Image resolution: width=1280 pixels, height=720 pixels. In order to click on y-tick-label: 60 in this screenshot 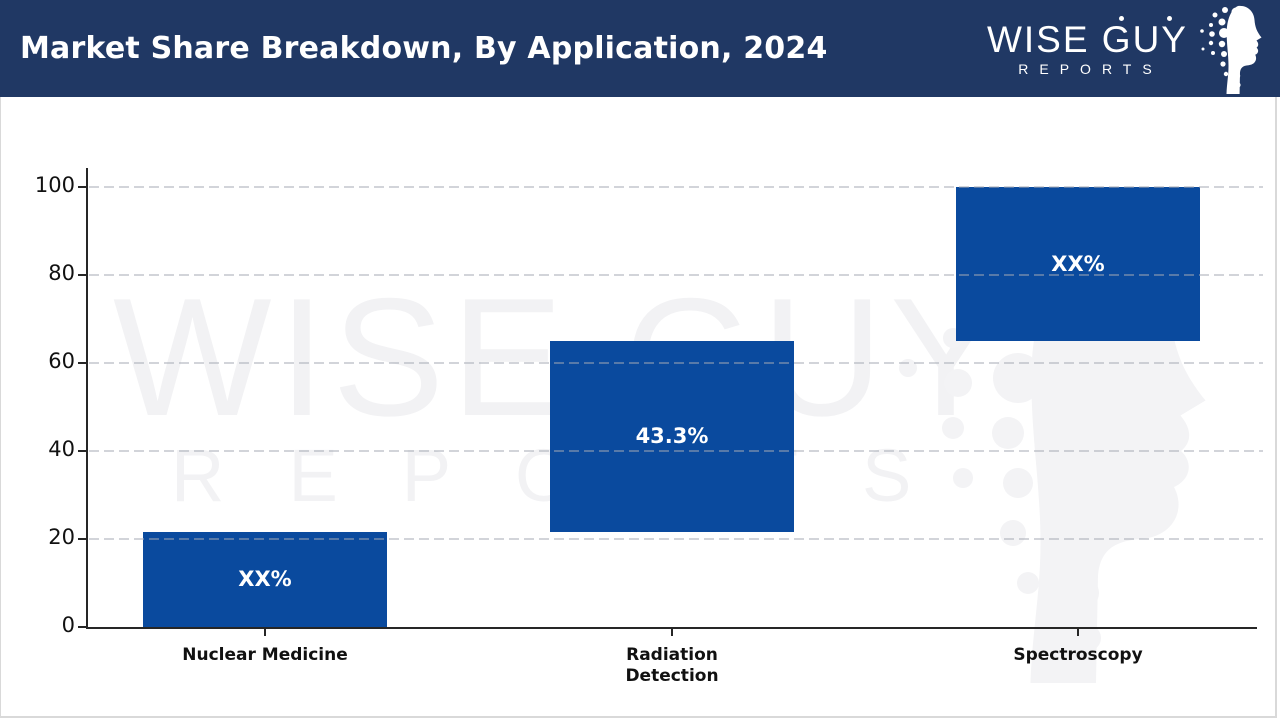, I will do `click(61, 361)`.